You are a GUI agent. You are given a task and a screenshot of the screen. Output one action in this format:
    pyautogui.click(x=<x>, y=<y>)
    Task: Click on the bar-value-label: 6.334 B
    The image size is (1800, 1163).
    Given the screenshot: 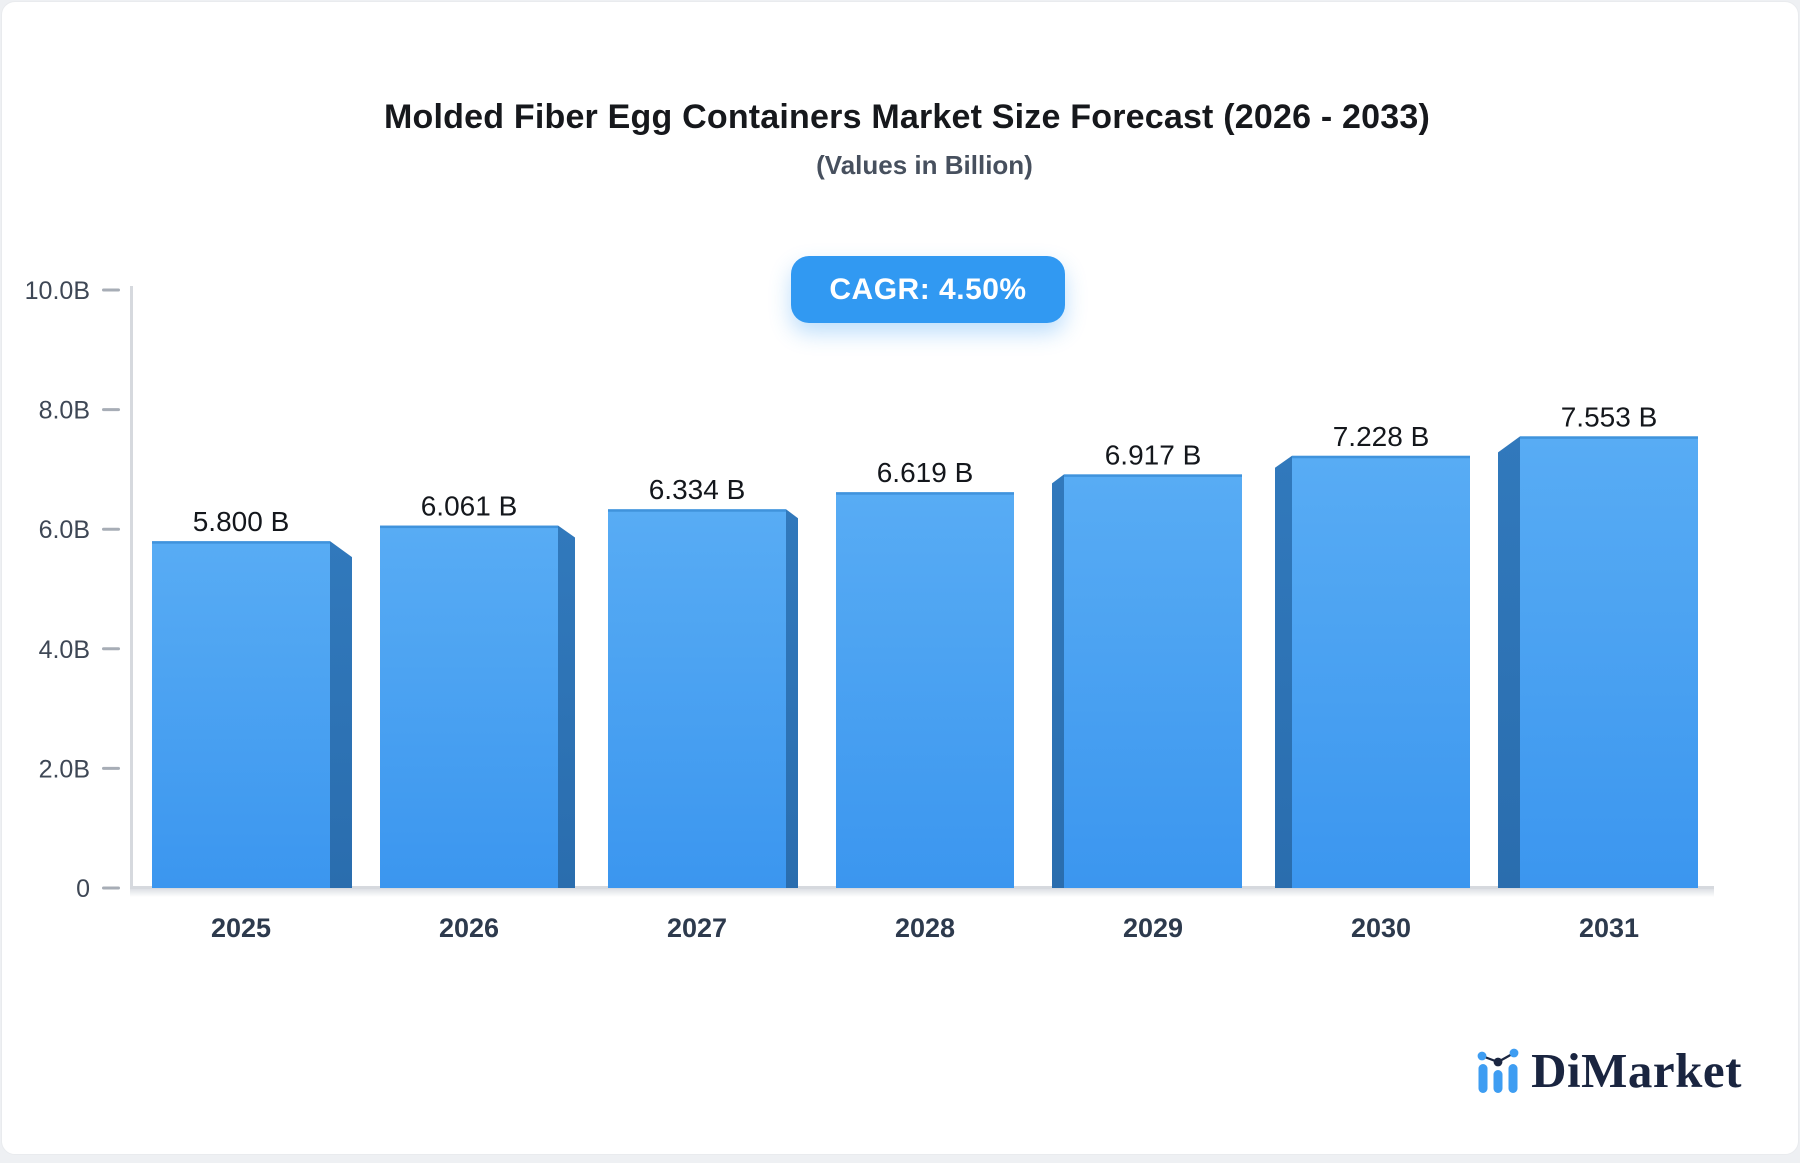 What is the action you would take?
    pyautogui.click(x=697, y=489)
    